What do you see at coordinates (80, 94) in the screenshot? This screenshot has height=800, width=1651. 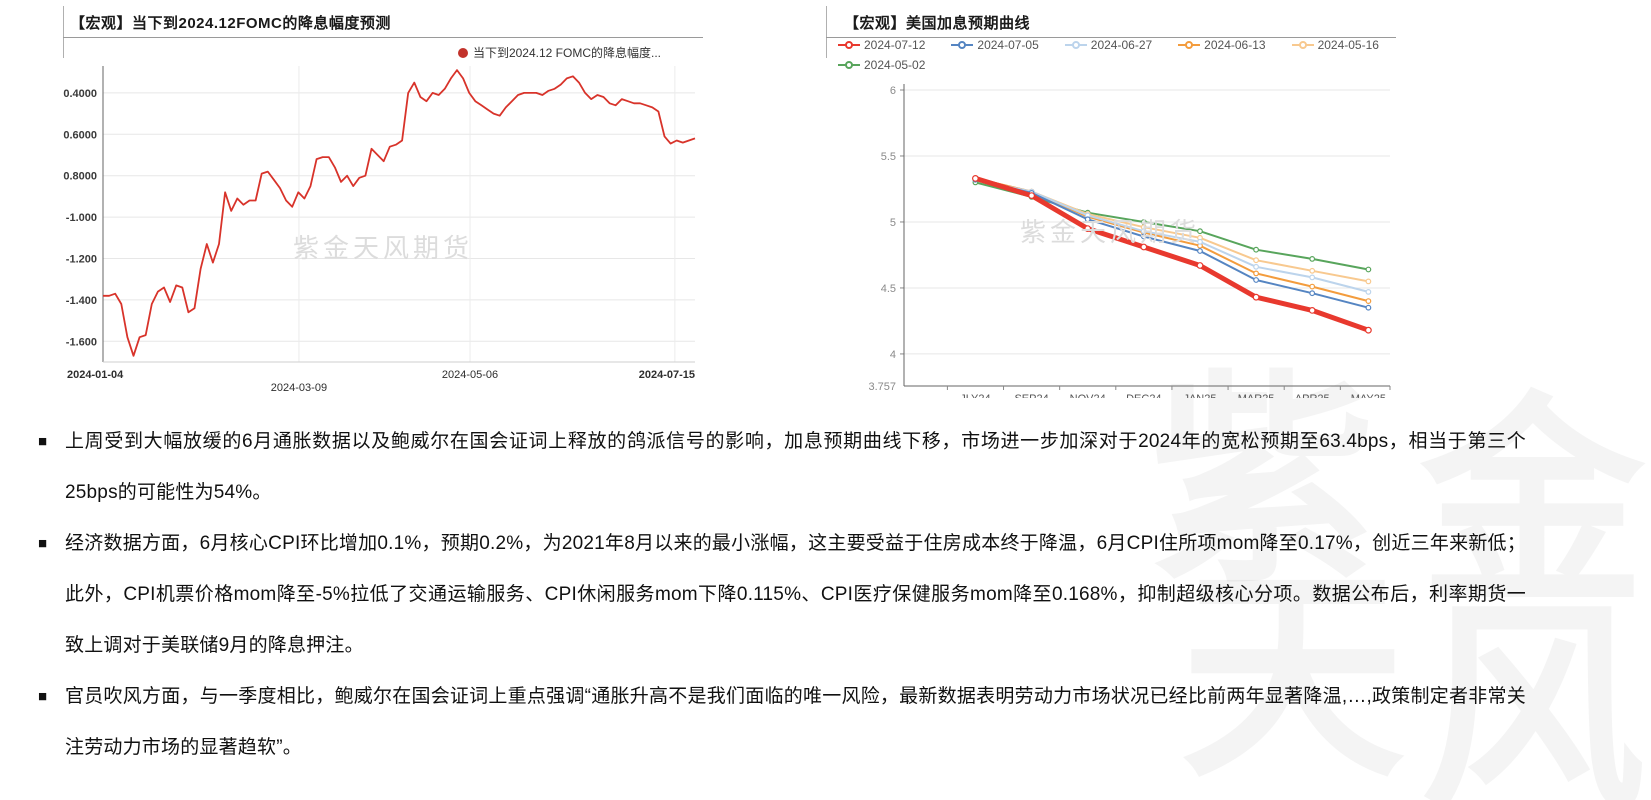 I see `y-axis-label: -0.4000` at bounding box center [80, 94].